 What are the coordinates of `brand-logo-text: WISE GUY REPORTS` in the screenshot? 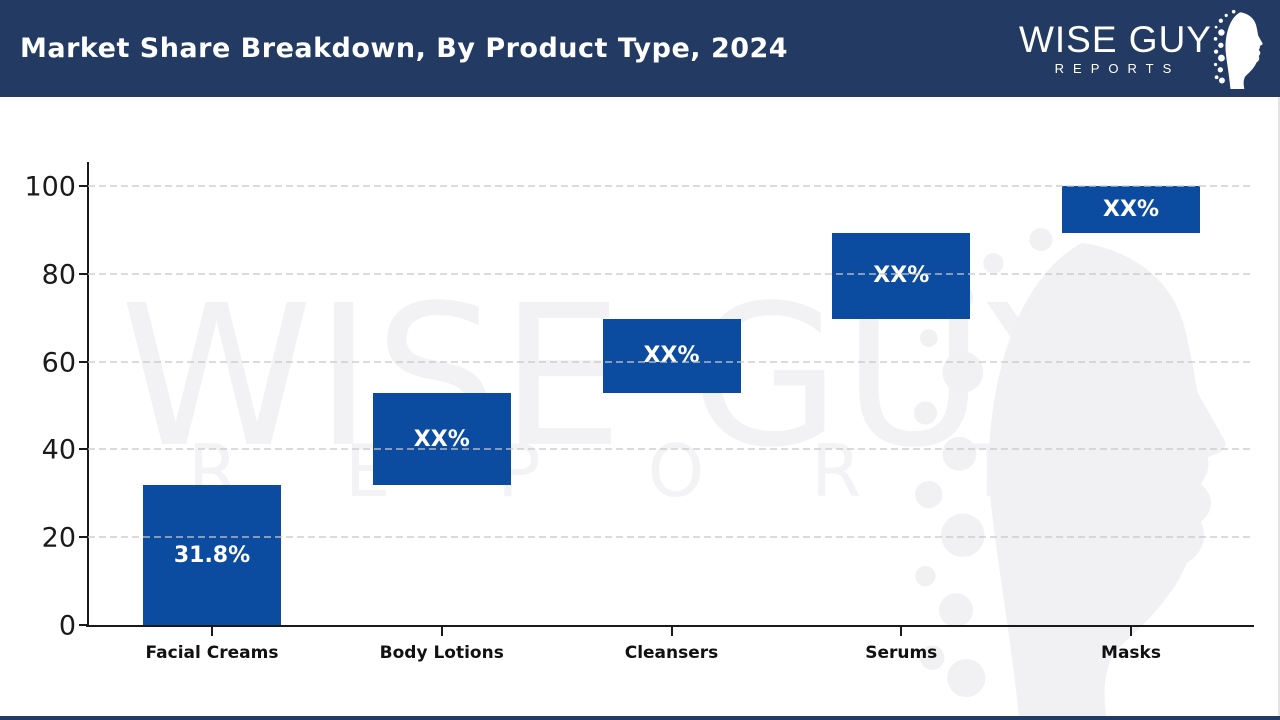 It's located at (1115, 48).